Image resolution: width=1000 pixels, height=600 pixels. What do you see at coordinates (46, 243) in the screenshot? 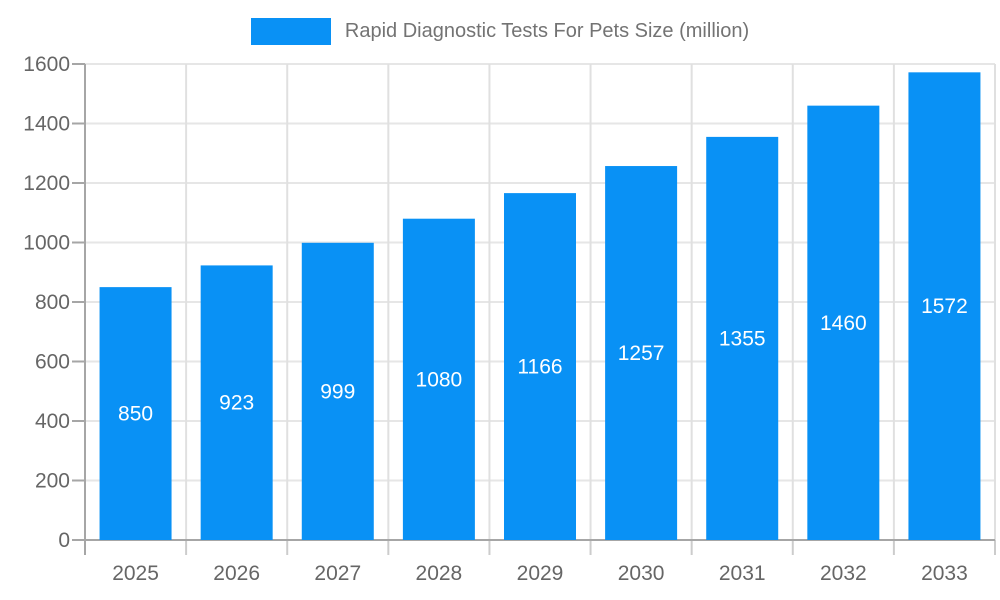
I see `y-axis-label: 1000` at bounding box center [46, 243].